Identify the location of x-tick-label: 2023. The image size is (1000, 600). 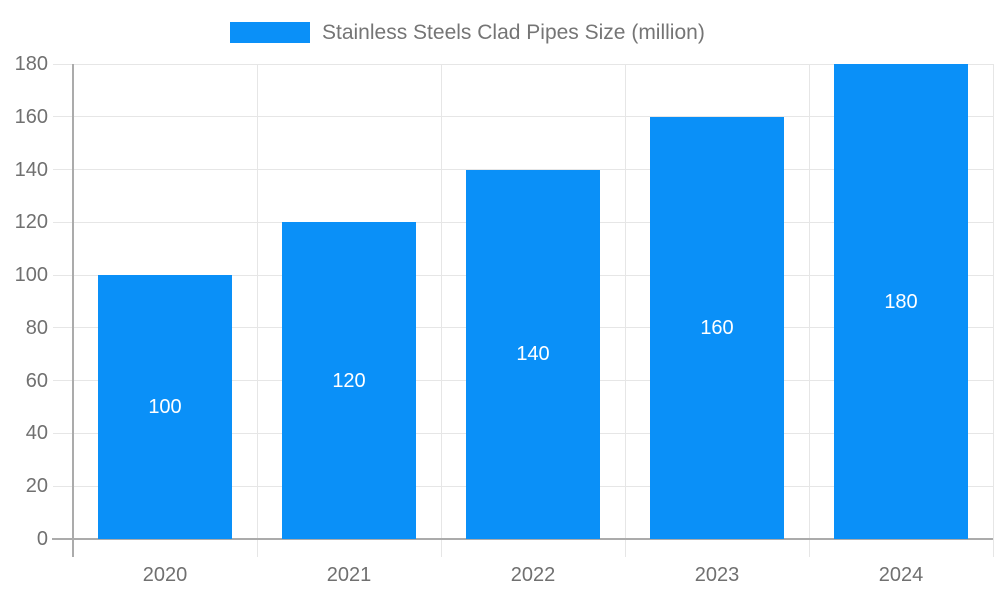
(717, 575).